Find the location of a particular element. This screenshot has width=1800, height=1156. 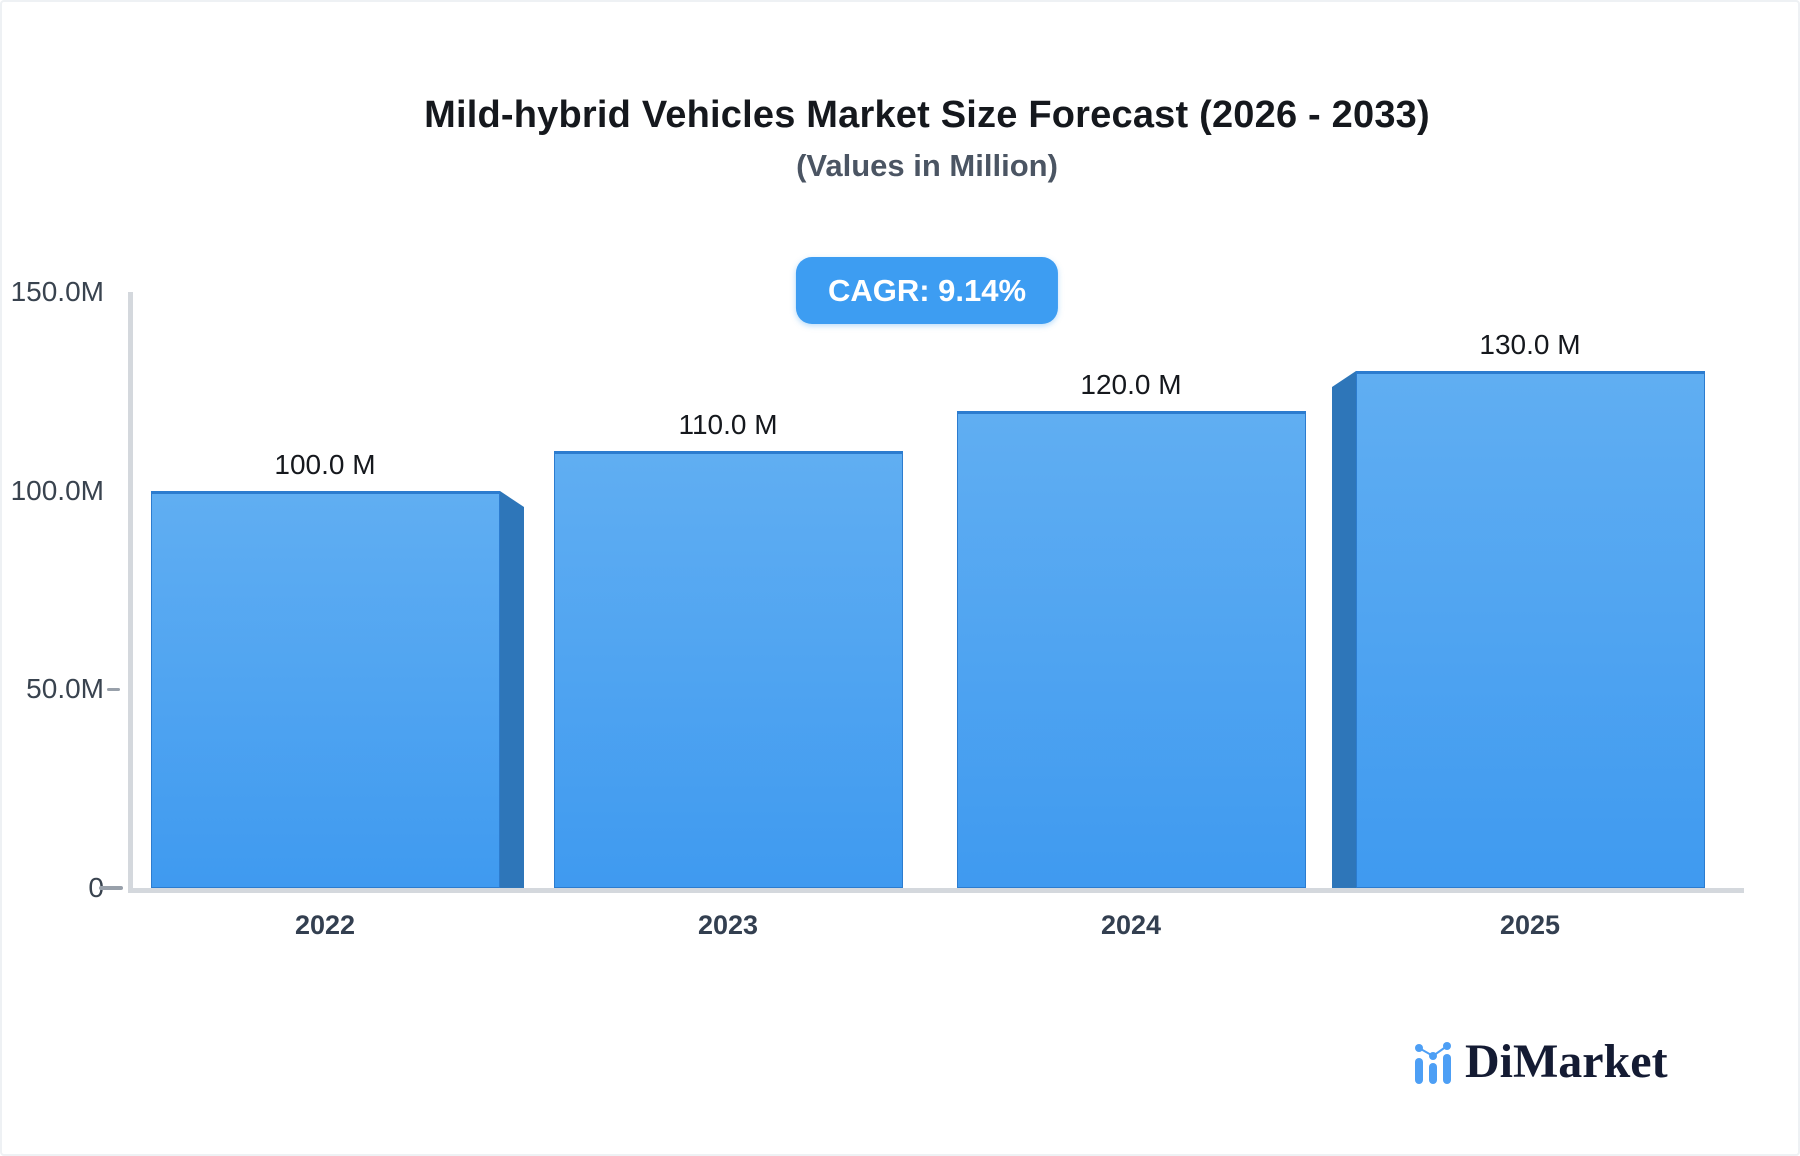

bar-value-label: 130.0 M is located at coordinates (1530, 344).